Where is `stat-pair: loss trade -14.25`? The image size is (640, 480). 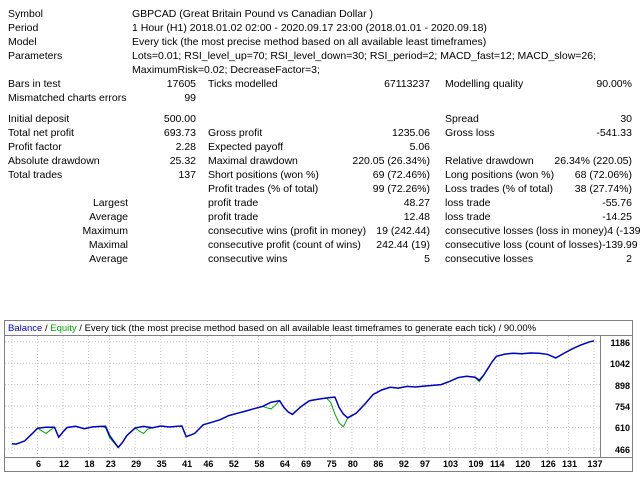 stat-pair: loss trade -14.25 is located at coordinates (531, 217).